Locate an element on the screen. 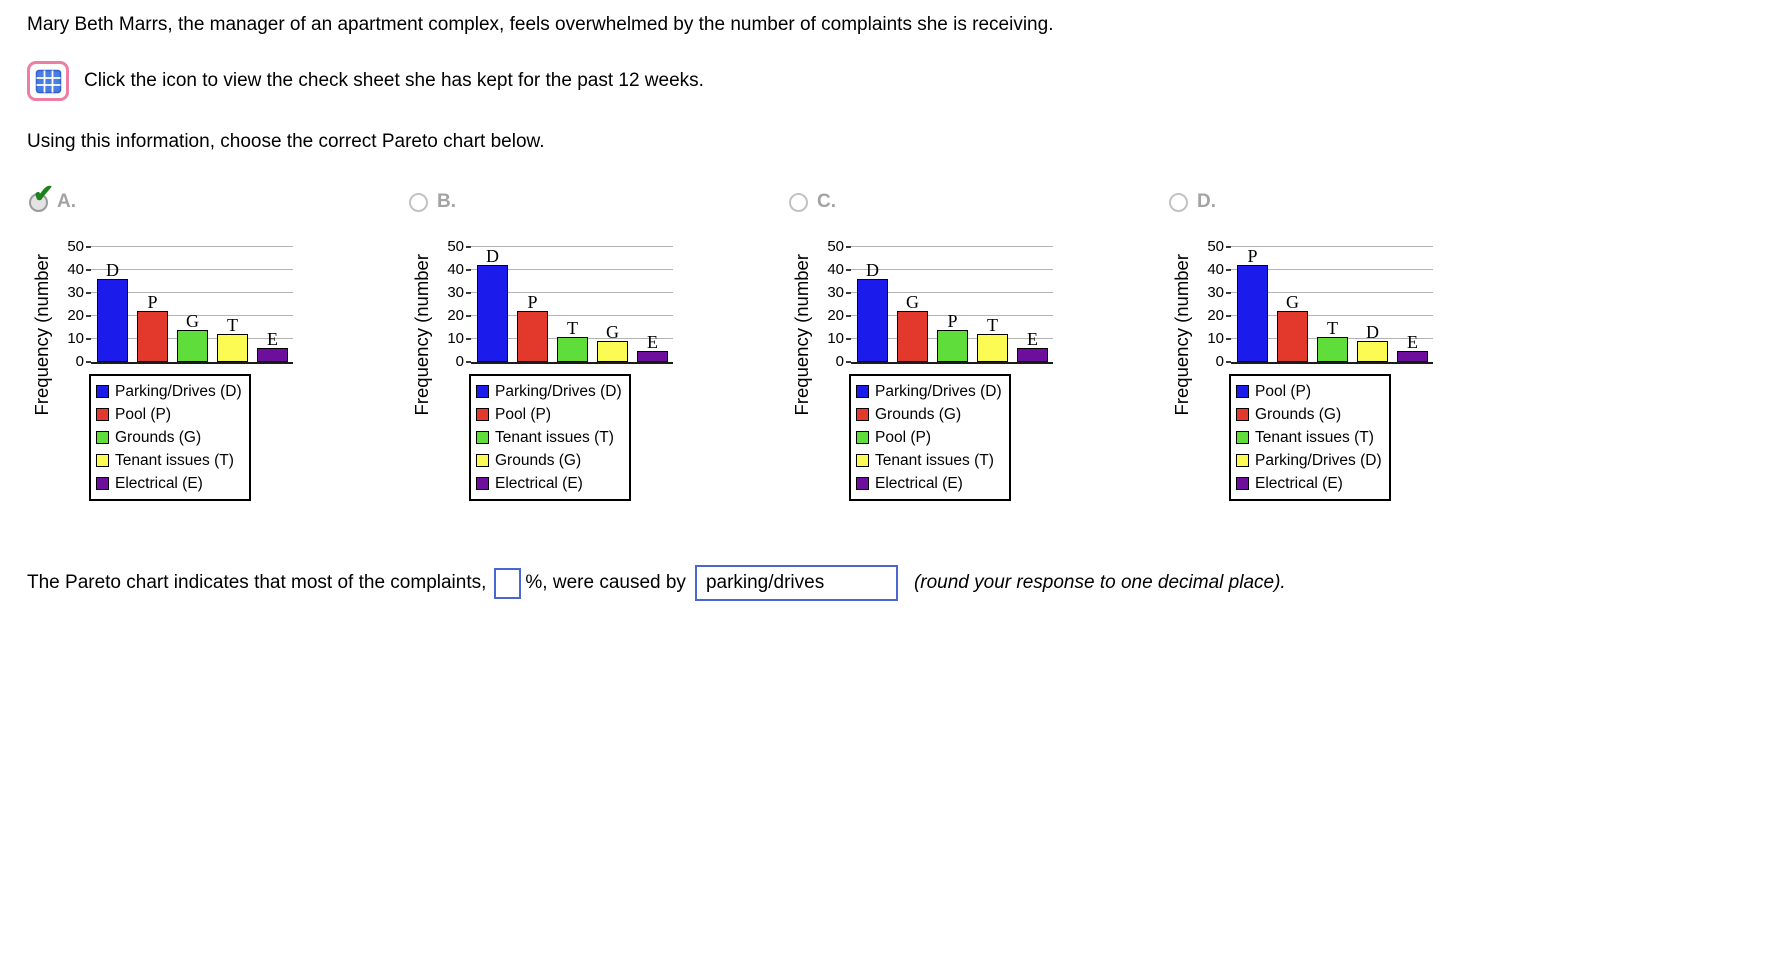 The width and height of the screenshot is (1774, 974). y-tick-label: 0 is located at coordinates (1223, 362).